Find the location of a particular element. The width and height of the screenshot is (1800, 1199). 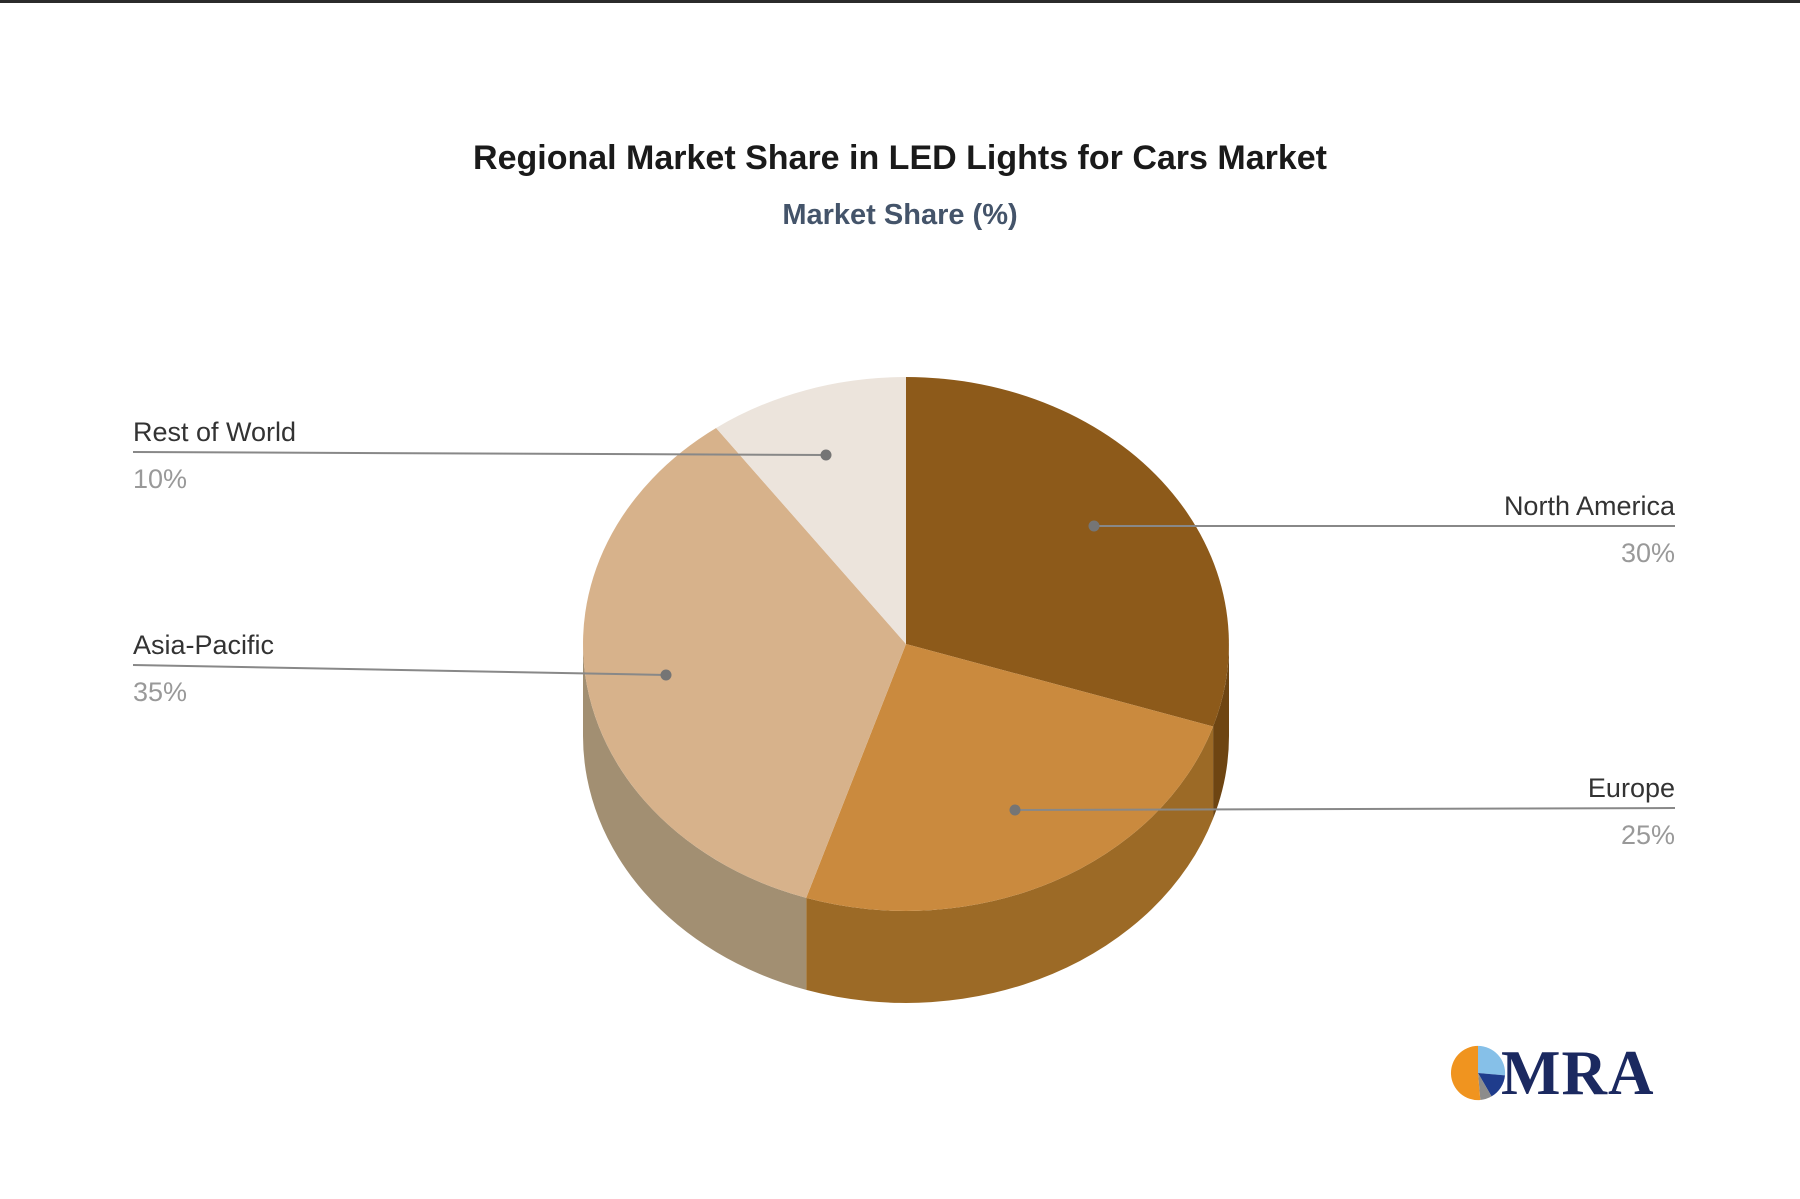

logo-slice-navy is located at coordinates (1491, 1085).